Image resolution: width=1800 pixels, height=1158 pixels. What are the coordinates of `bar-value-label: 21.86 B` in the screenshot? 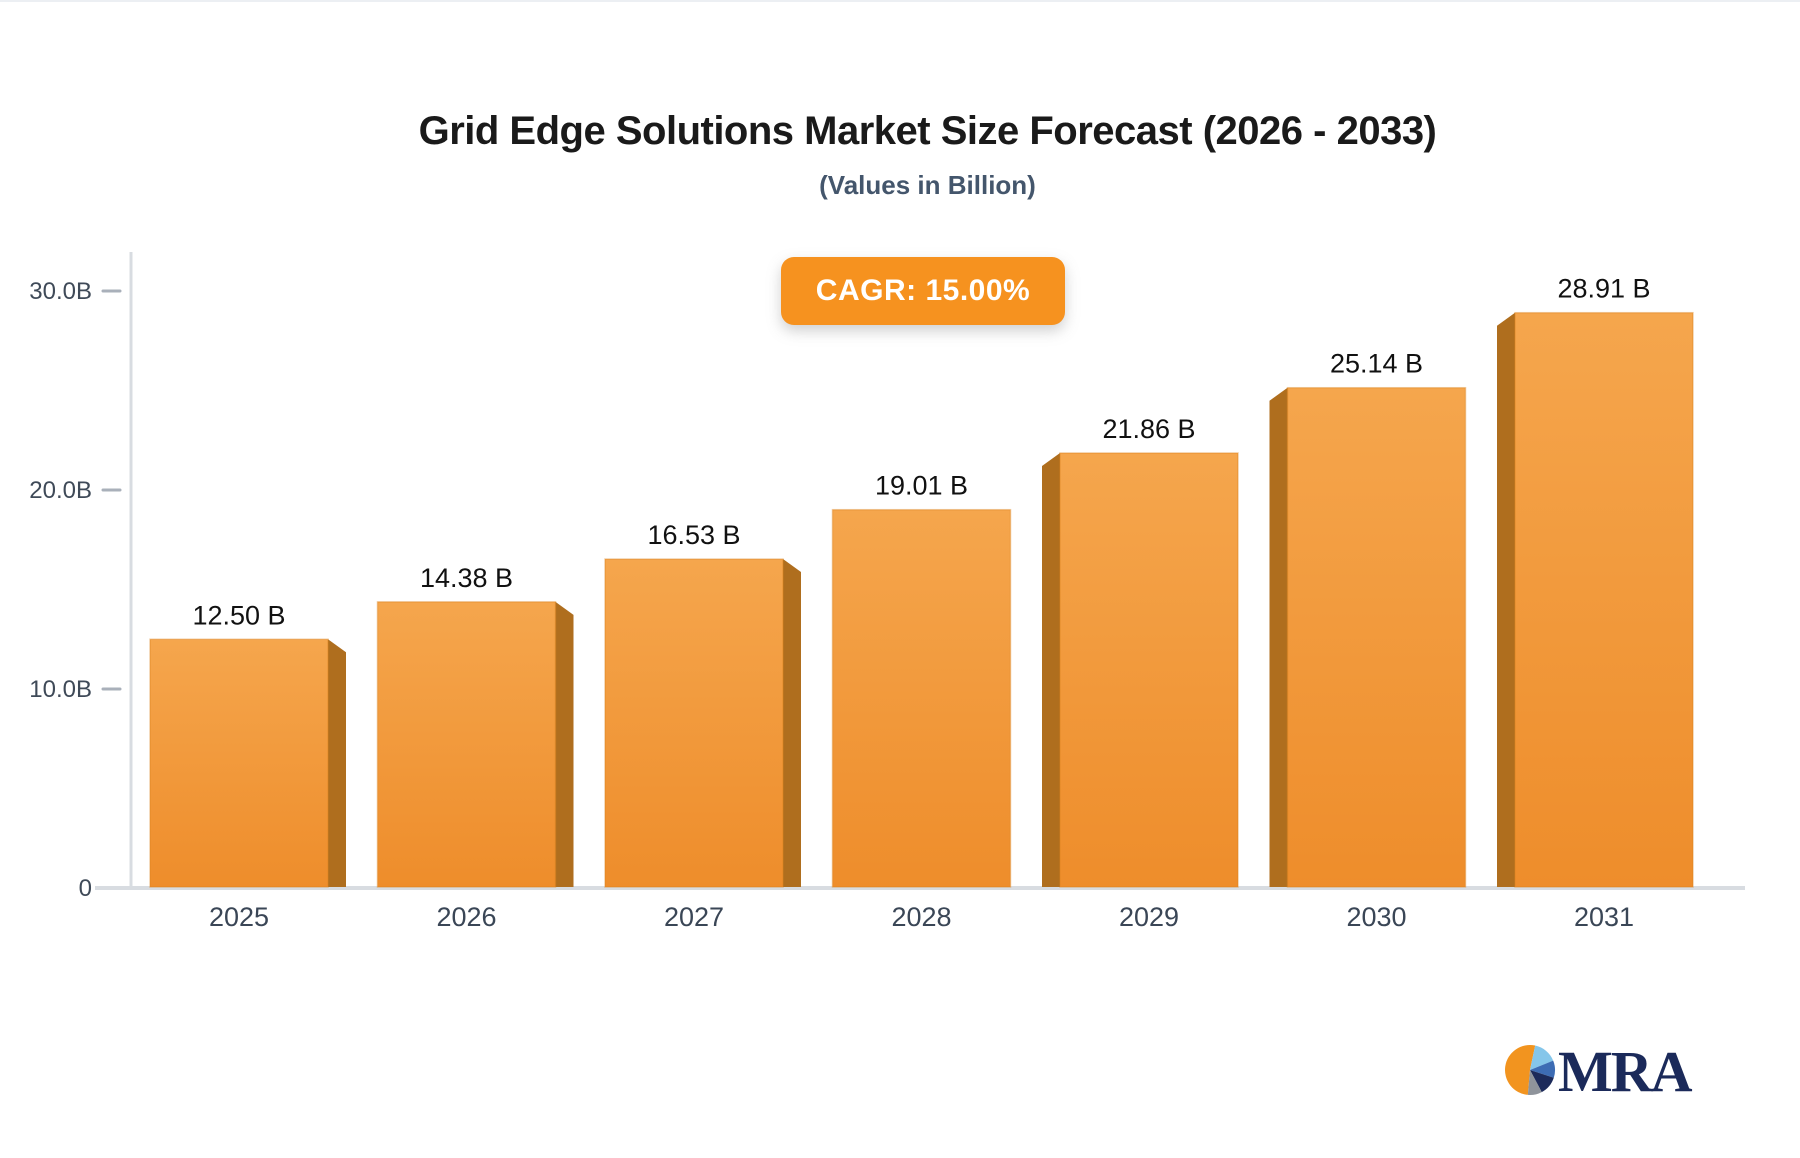 It's located at (1148, 429).